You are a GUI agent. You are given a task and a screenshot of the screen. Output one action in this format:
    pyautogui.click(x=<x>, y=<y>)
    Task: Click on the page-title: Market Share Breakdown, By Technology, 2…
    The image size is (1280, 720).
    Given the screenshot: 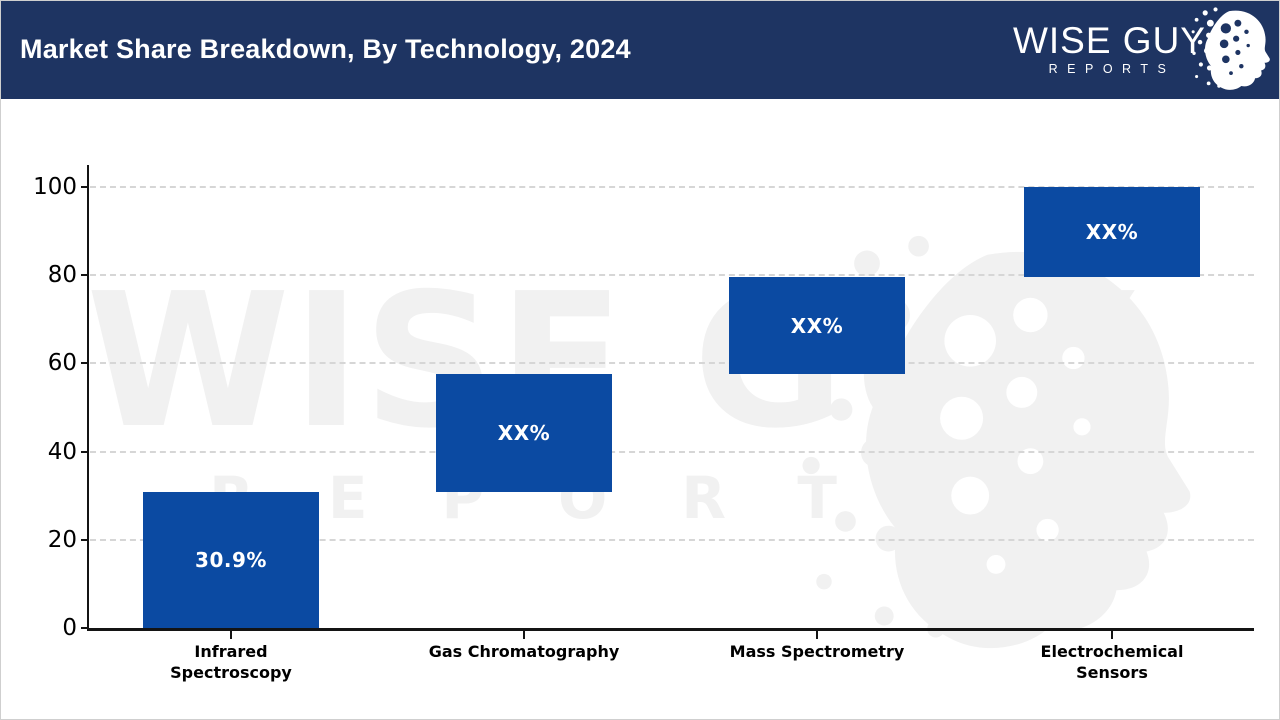 What is the action you would take?
    pyautogui.click(x=325, y=49)
    